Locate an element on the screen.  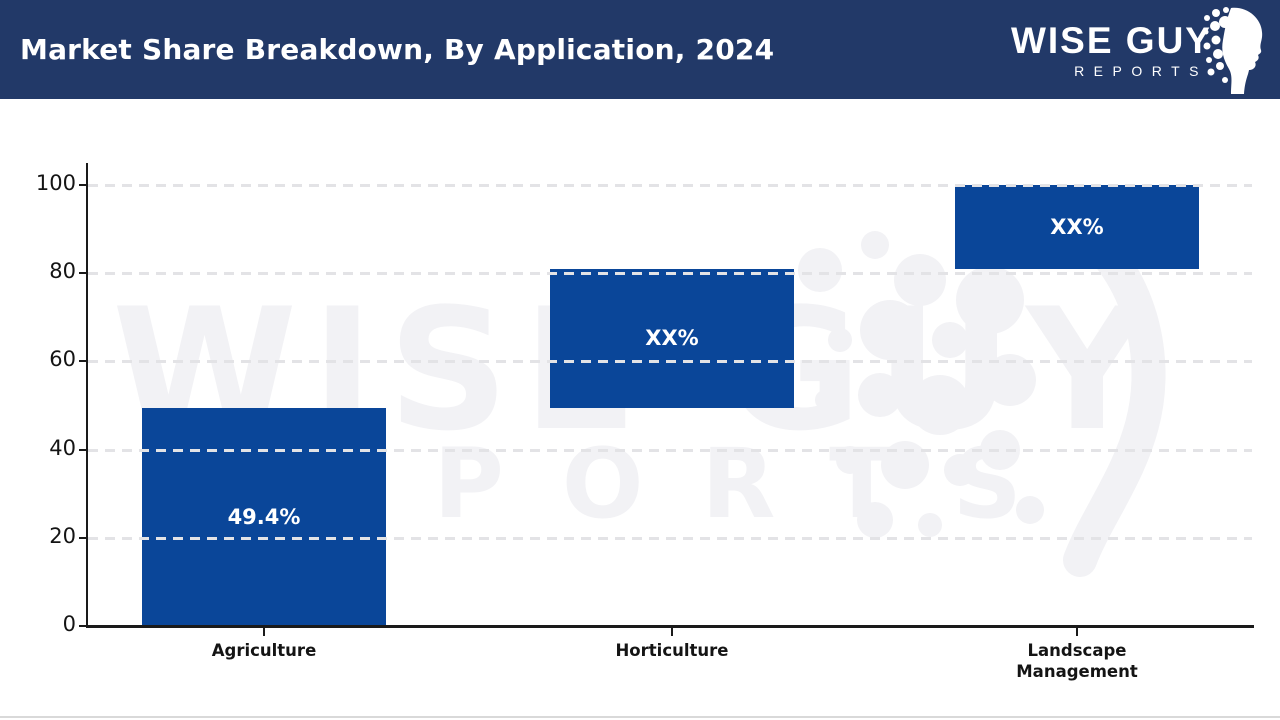
bar-value-label: 49.4% is located at coordinates (264, 517).